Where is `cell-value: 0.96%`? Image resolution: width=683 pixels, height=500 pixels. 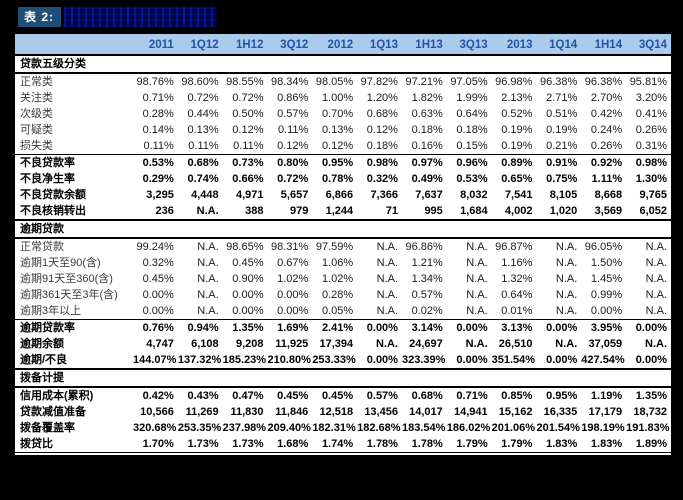
cell-value: 0.96% is located at coordinates (469, 162).